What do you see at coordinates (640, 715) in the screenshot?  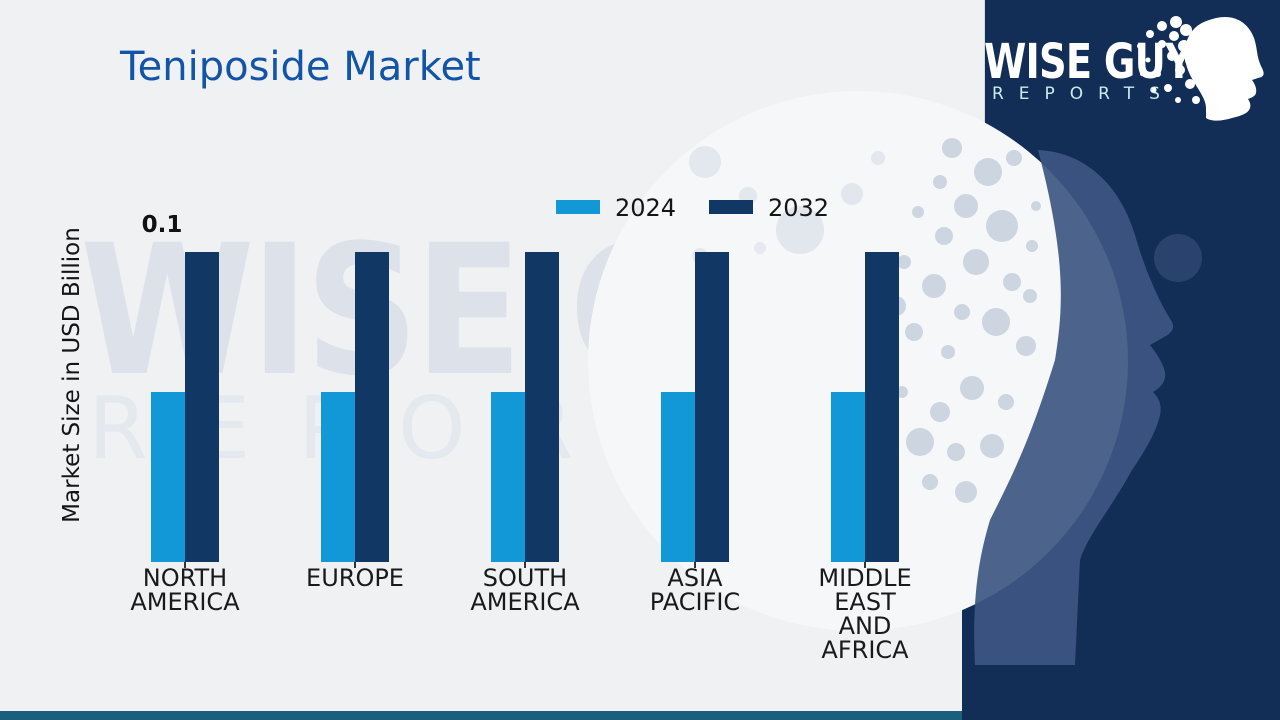 I see `footer-accent-bar` at bounding box center [640, 715].